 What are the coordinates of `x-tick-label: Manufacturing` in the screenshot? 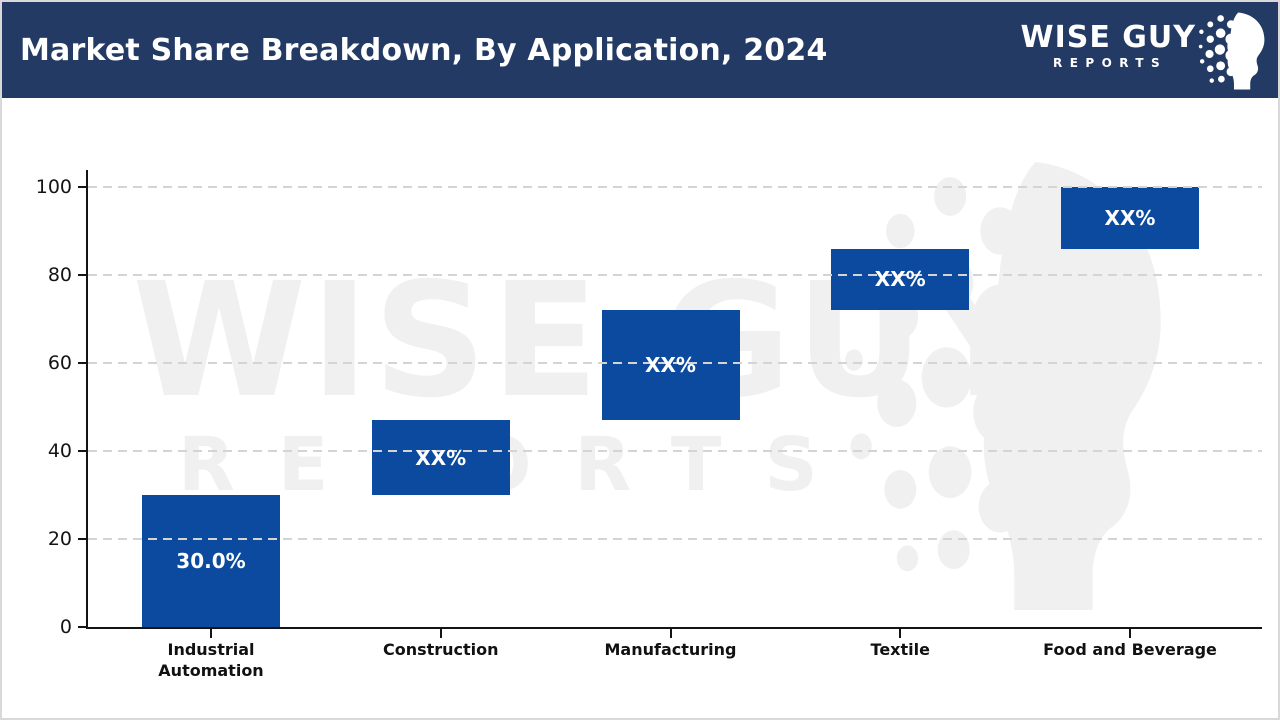 It's located at (670, 649).